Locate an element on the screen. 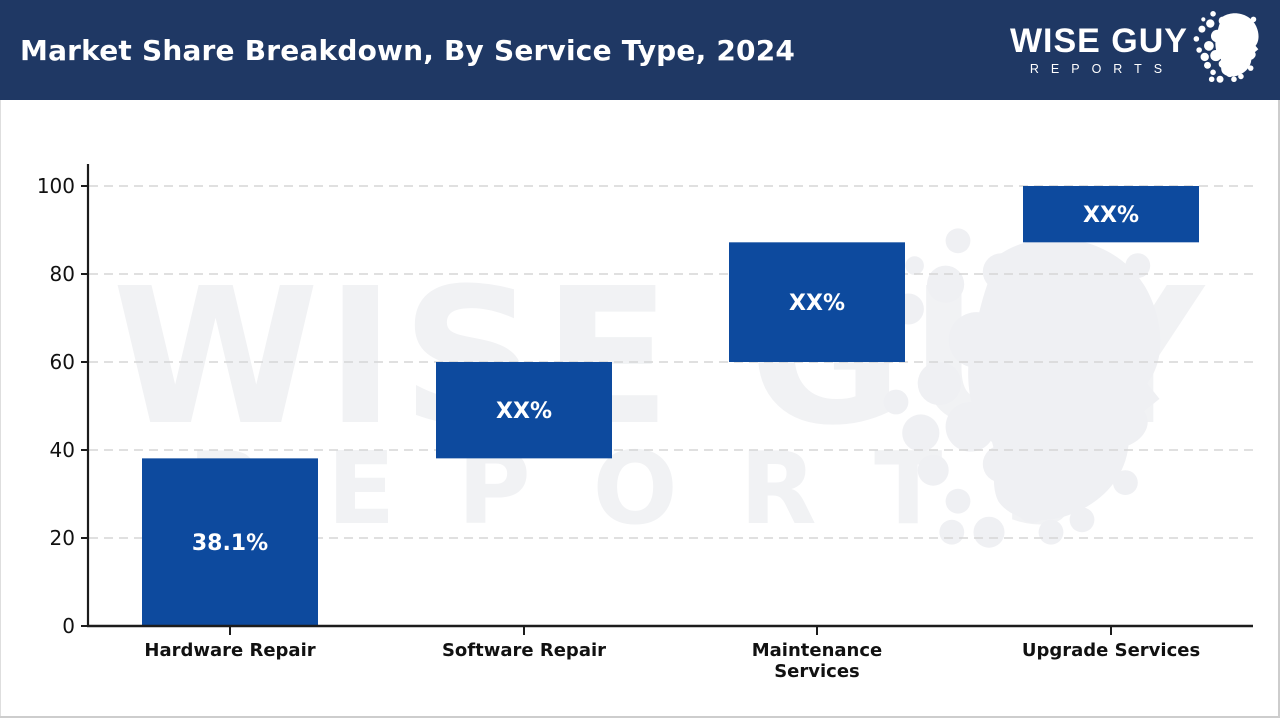 The width and height of the screenshot is (1280, 720). x-category-label: Software Repair is located at coordinates (524, 650).